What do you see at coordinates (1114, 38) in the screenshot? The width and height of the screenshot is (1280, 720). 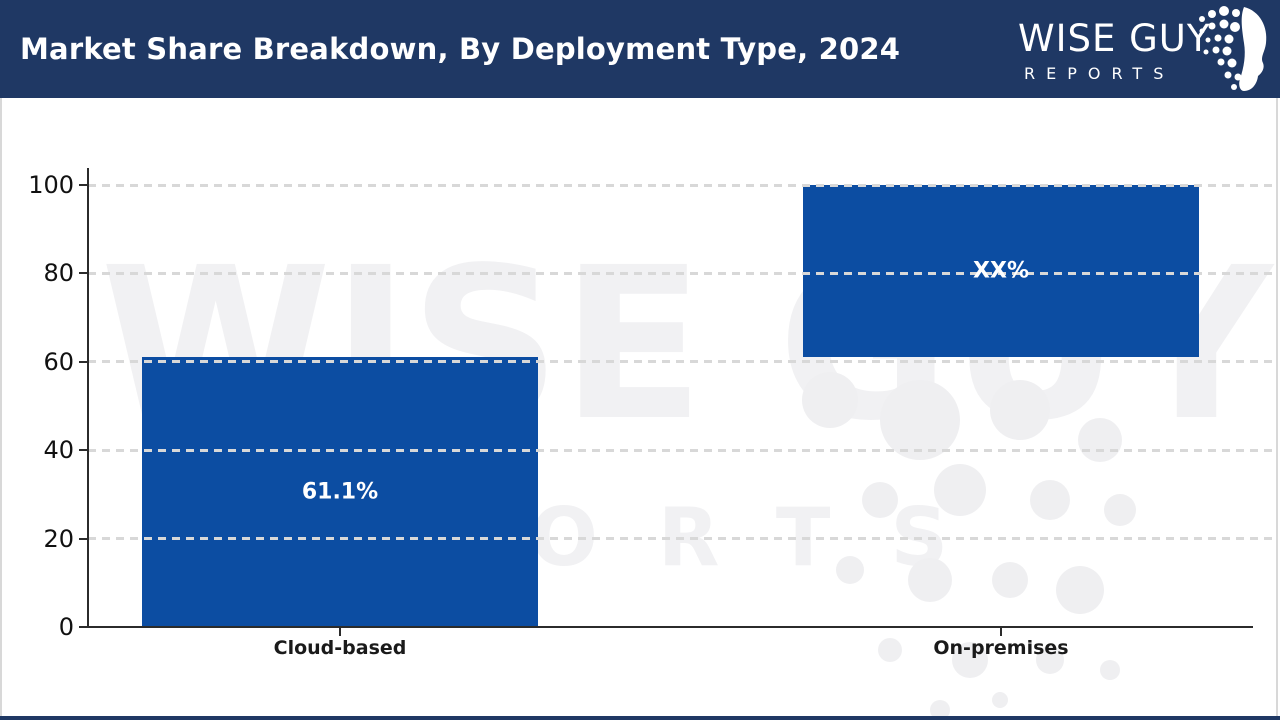 I see `logo-line1: WISE GUY` at bounding box center [1114, 38].